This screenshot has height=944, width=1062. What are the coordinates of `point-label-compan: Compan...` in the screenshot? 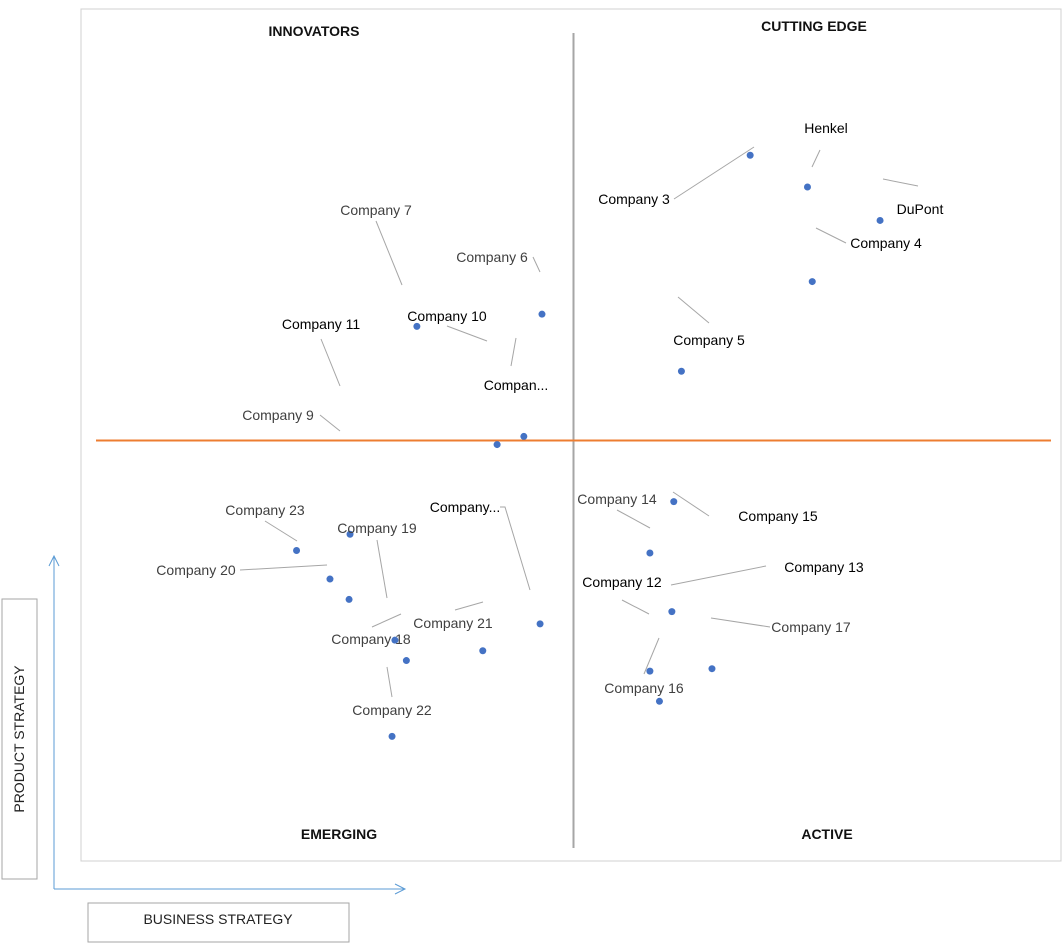 It's located at (516, 385).